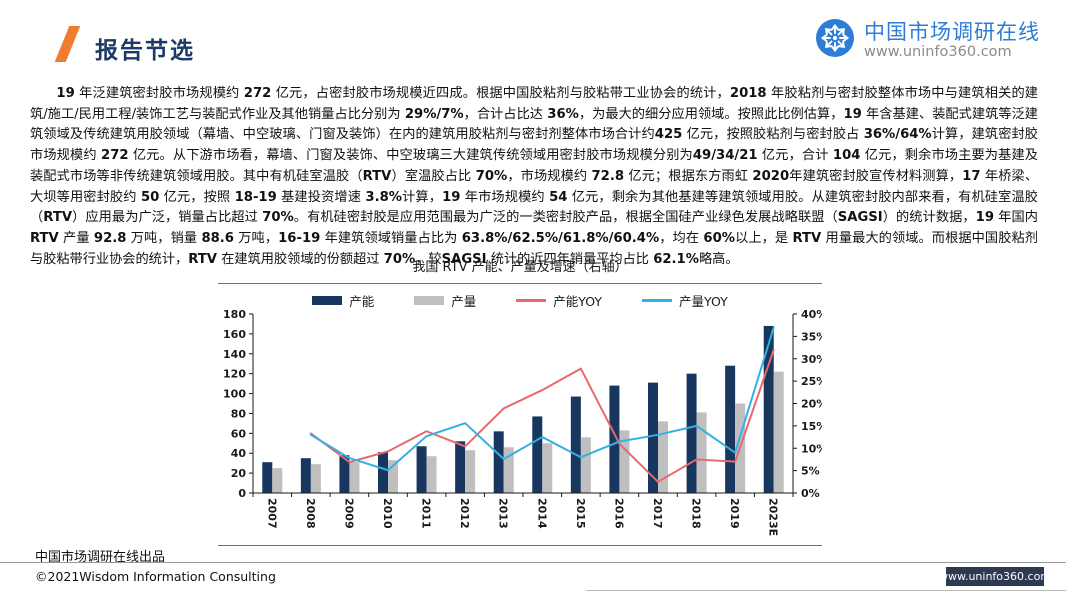 The image size is (1066, 600). I want to click on legend-item: 产能, so click(343, 300).